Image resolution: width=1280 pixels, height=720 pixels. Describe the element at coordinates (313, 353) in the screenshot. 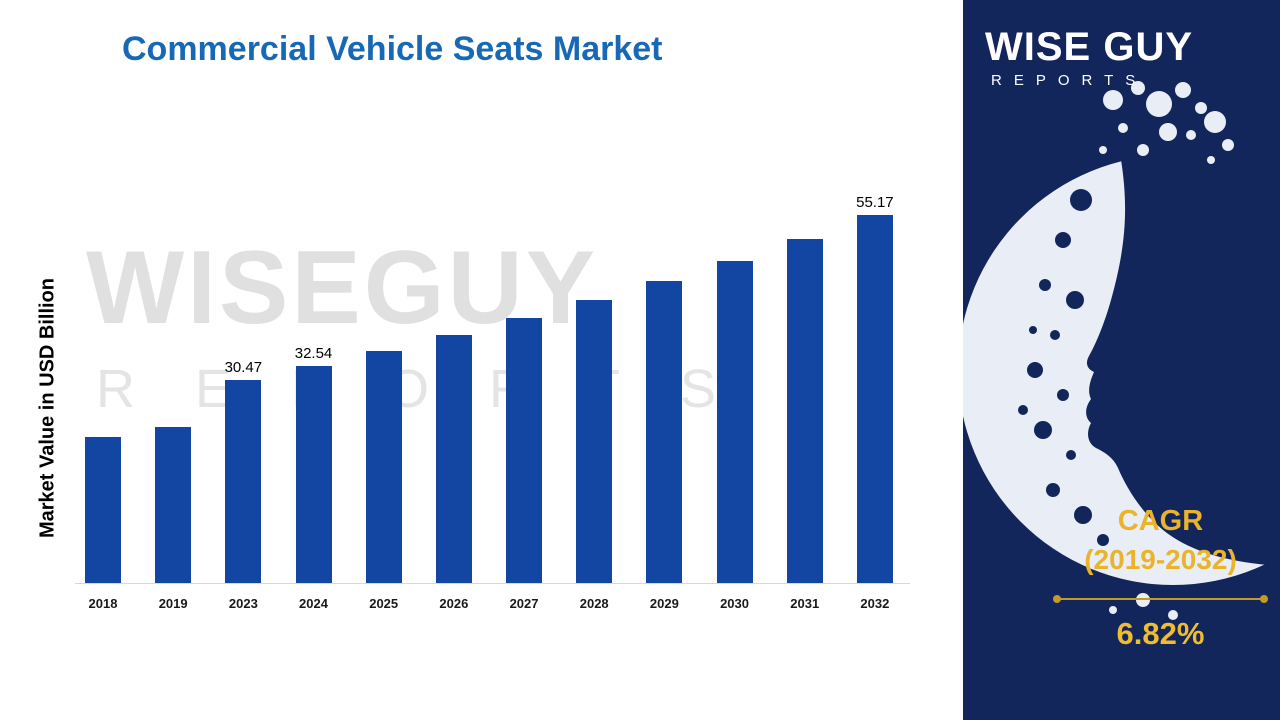

I see `bar-value-label: 32.54` at that location.